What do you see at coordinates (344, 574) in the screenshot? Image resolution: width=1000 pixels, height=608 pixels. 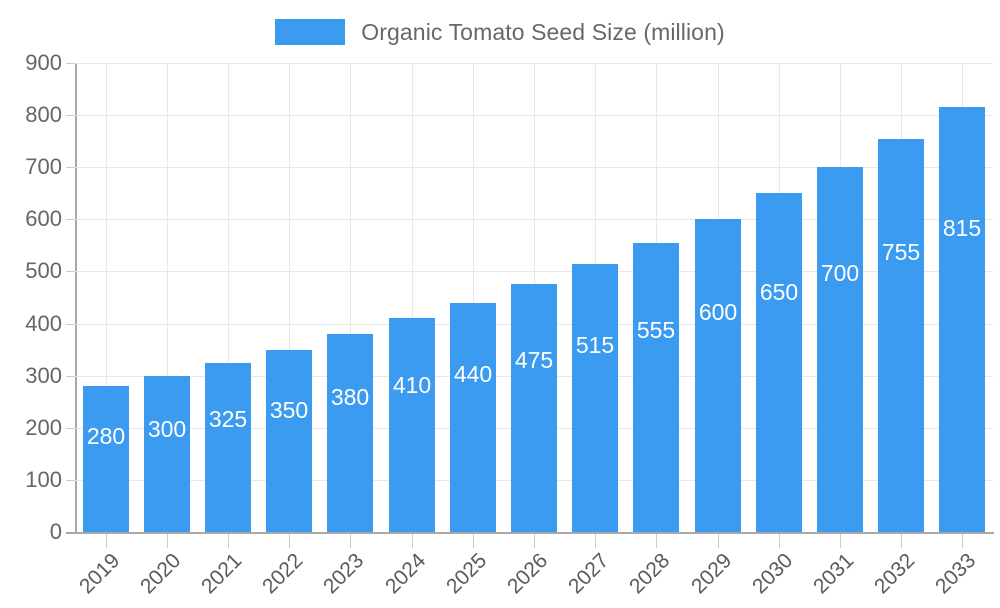 I see `x-axis-tick-label: 2023` at bounding box center [344, 574].